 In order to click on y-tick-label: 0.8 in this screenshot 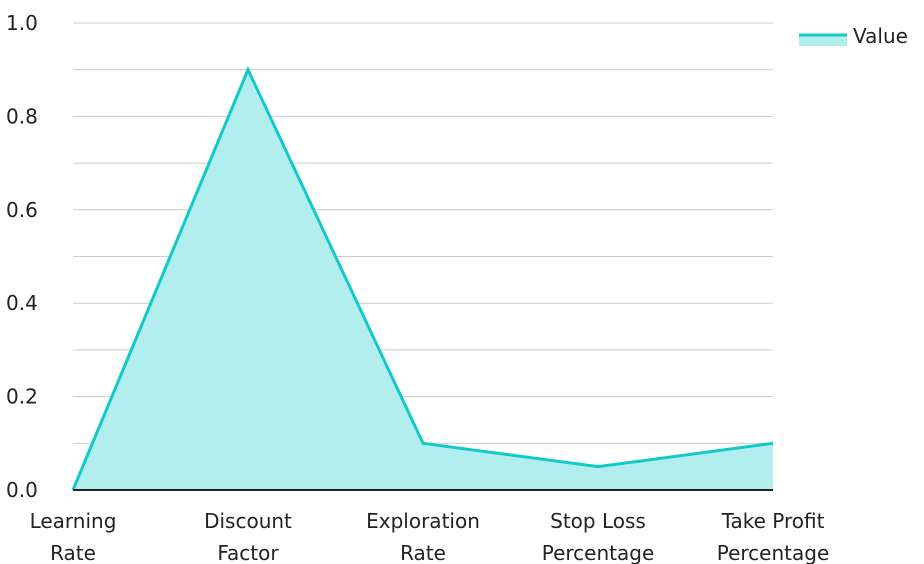, I will do `click(22, 116)`.